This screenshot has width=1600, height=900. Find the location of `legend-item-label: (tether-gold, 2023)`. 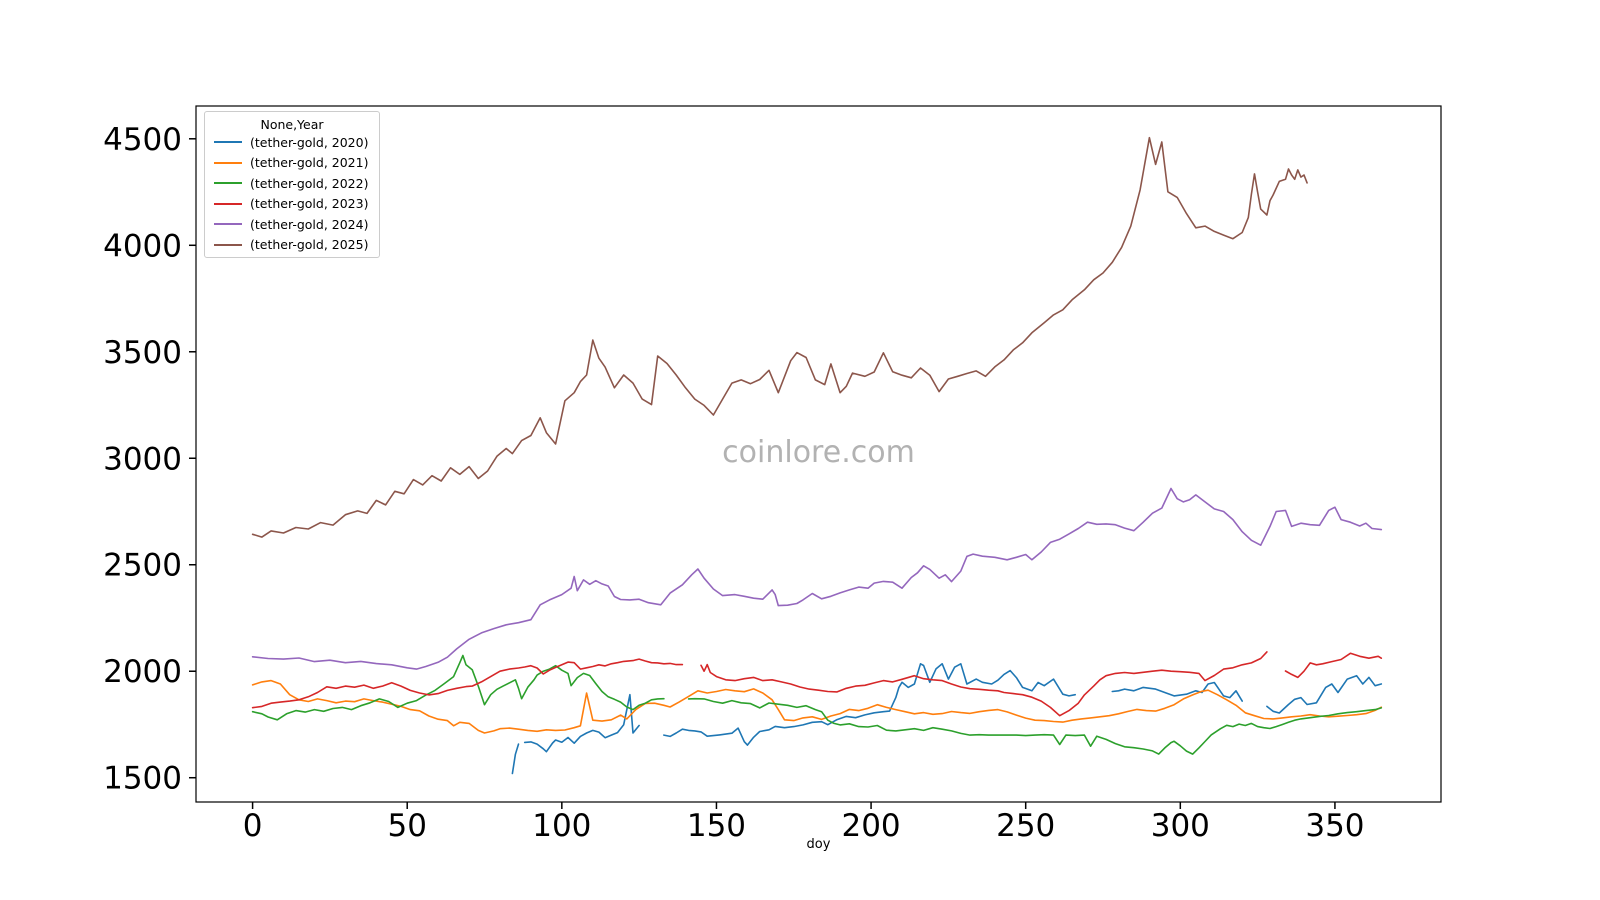

legend-item-label: (tether-gold, 2023) is located at coordinates (309, 204).